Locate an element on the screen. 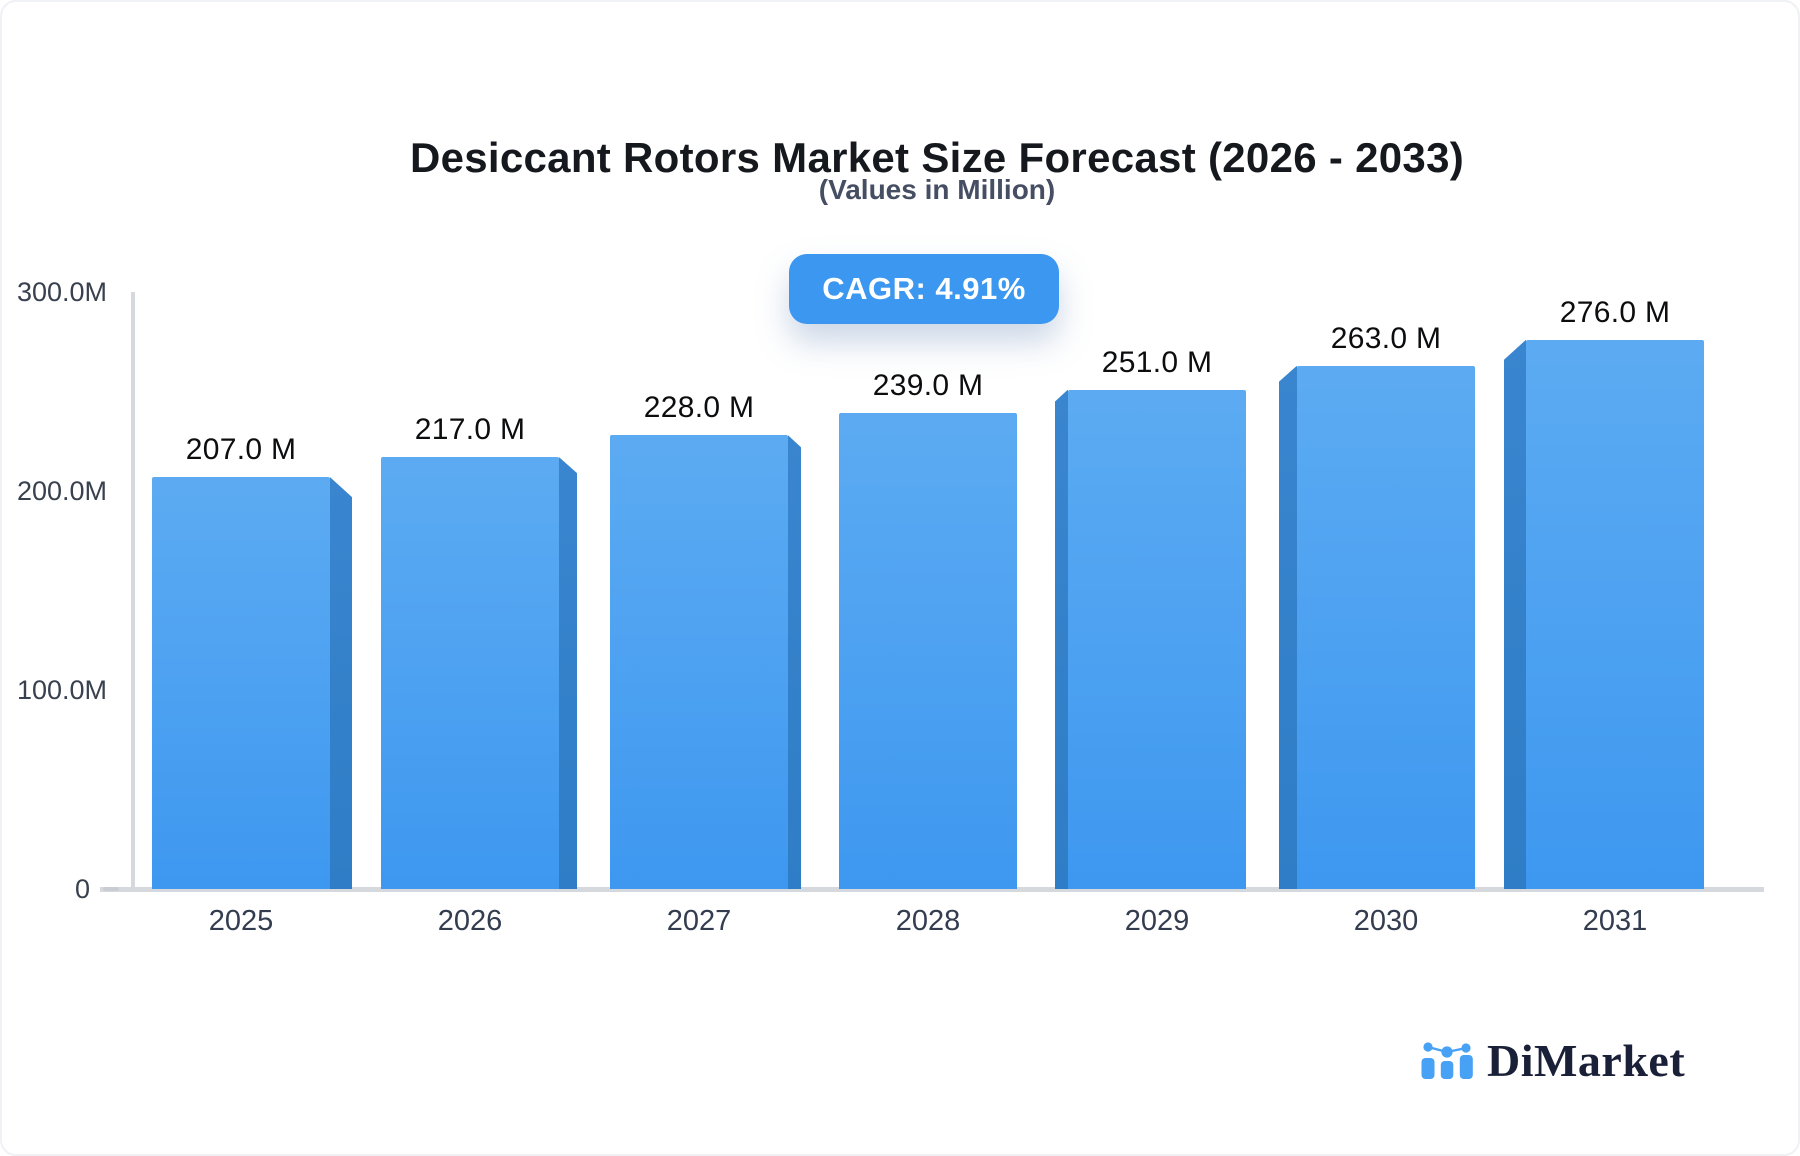 The width and height of the screenshot is (1800, 1156). y-axis-line is located at coordinates (133, 590).